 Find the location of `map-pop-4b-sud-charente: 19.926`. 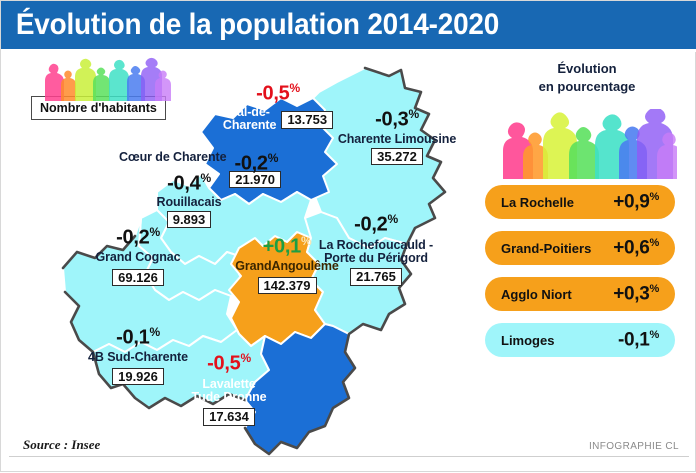

map-pop-4b-sud-charente: 19.926 is located at coordinates (138, 376).